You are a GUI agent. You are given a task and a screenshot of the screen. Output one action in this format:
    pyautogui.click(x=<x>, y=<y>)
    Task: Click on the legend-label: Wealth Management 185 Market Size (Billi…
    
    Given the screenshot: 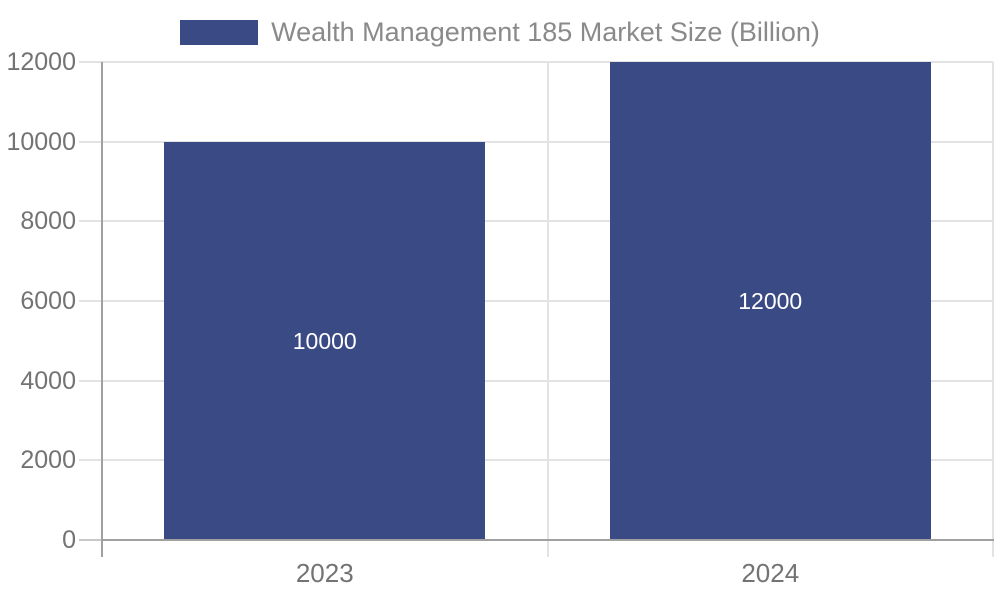 What is the action you would take?
    pyautogui.click(x=545, y=32)
    